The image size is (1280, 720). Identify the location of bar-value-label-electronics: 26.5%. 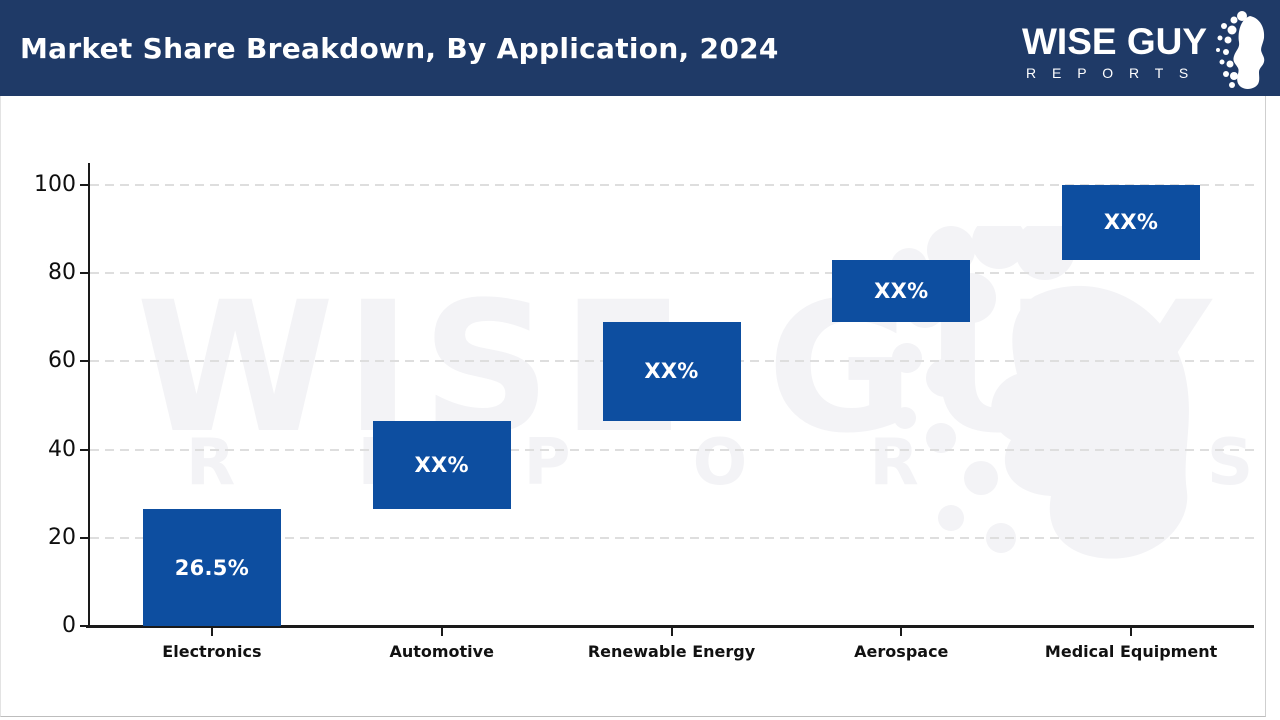
(212, 567).